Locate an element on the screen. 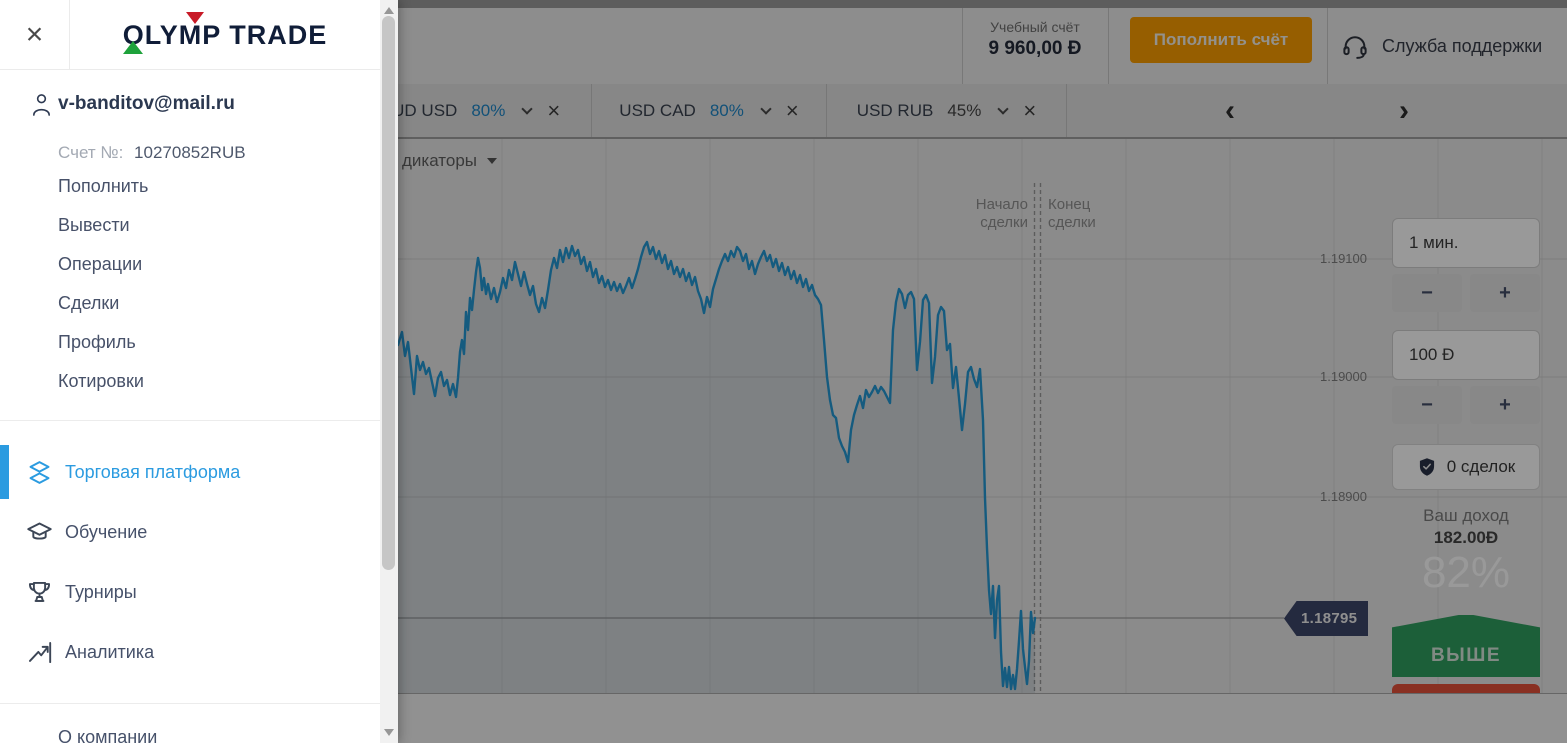  amount-minus-button: − is located at coordinates (1427, 405).